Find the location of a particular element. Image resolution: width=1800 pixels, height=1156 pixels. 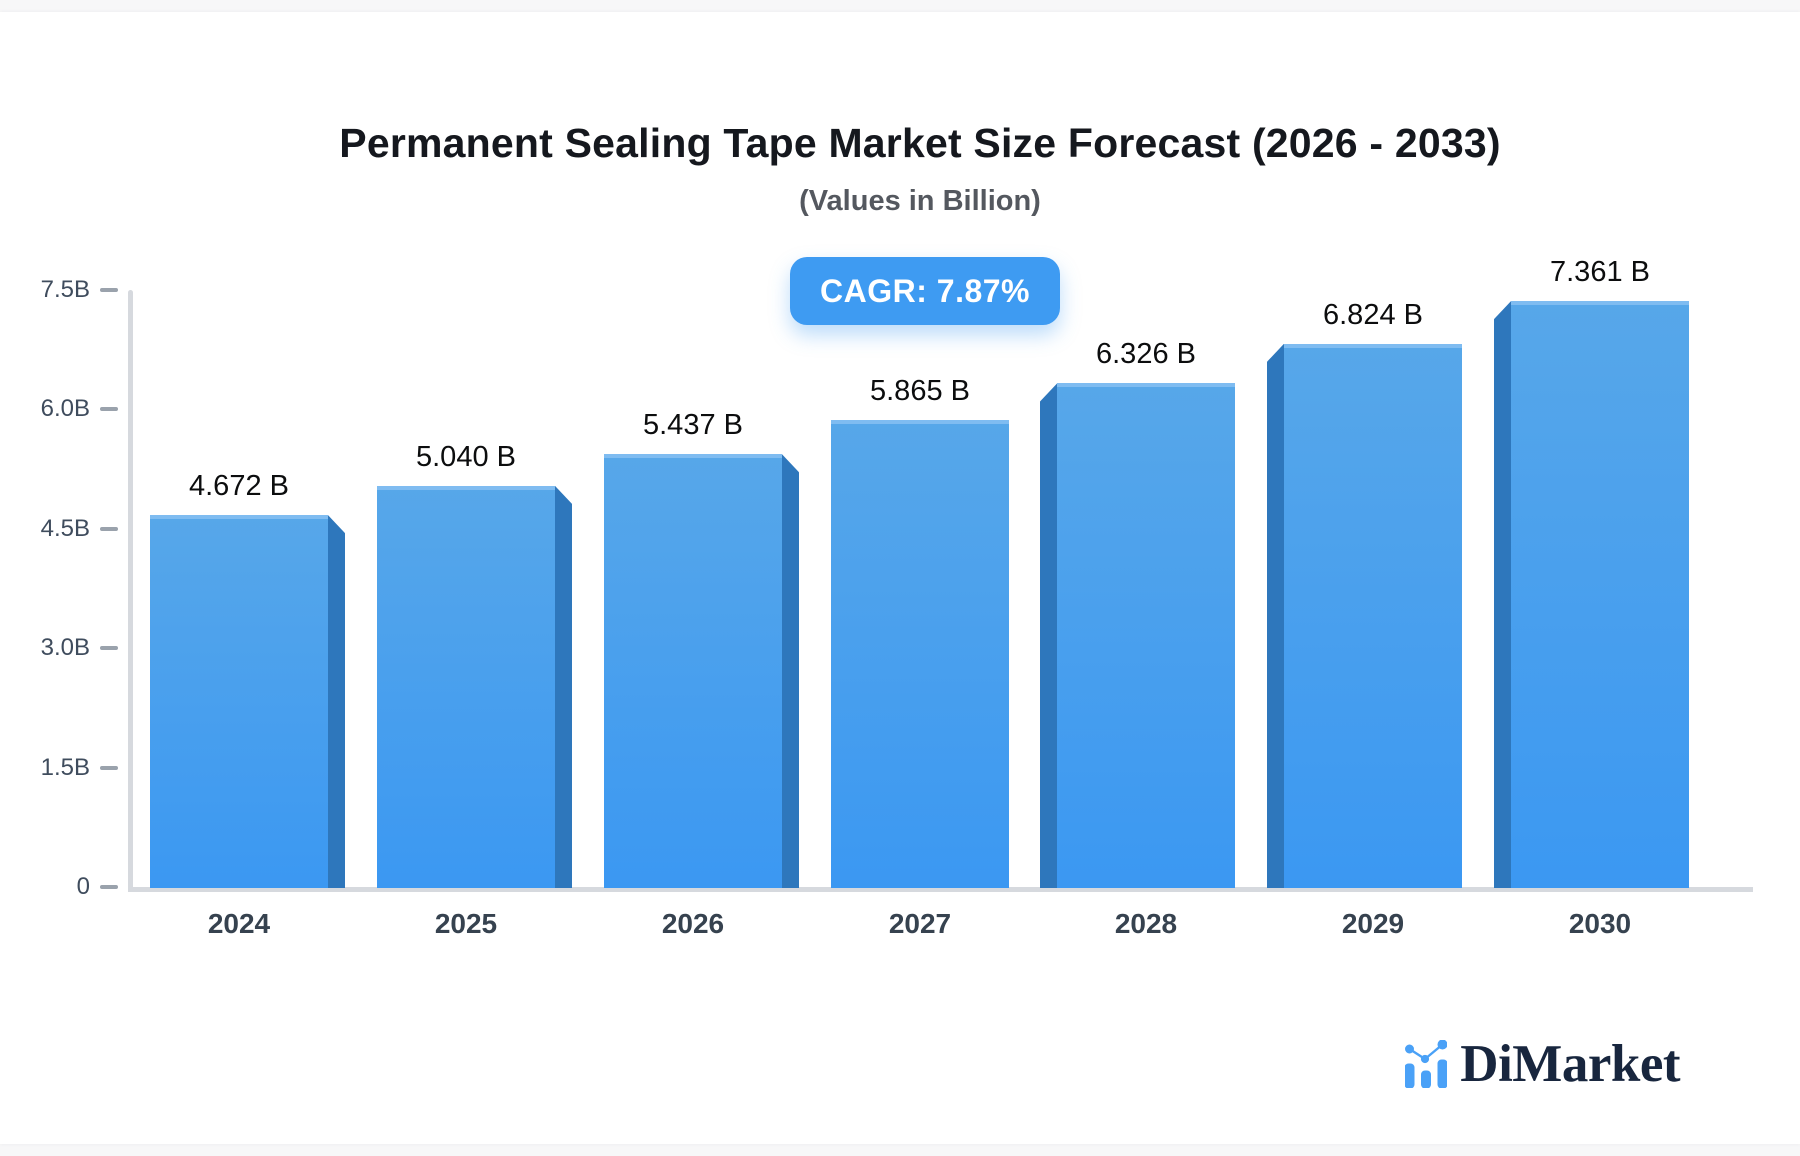

bar-value-label: 5.437 B is located at coordinates (693, 425).